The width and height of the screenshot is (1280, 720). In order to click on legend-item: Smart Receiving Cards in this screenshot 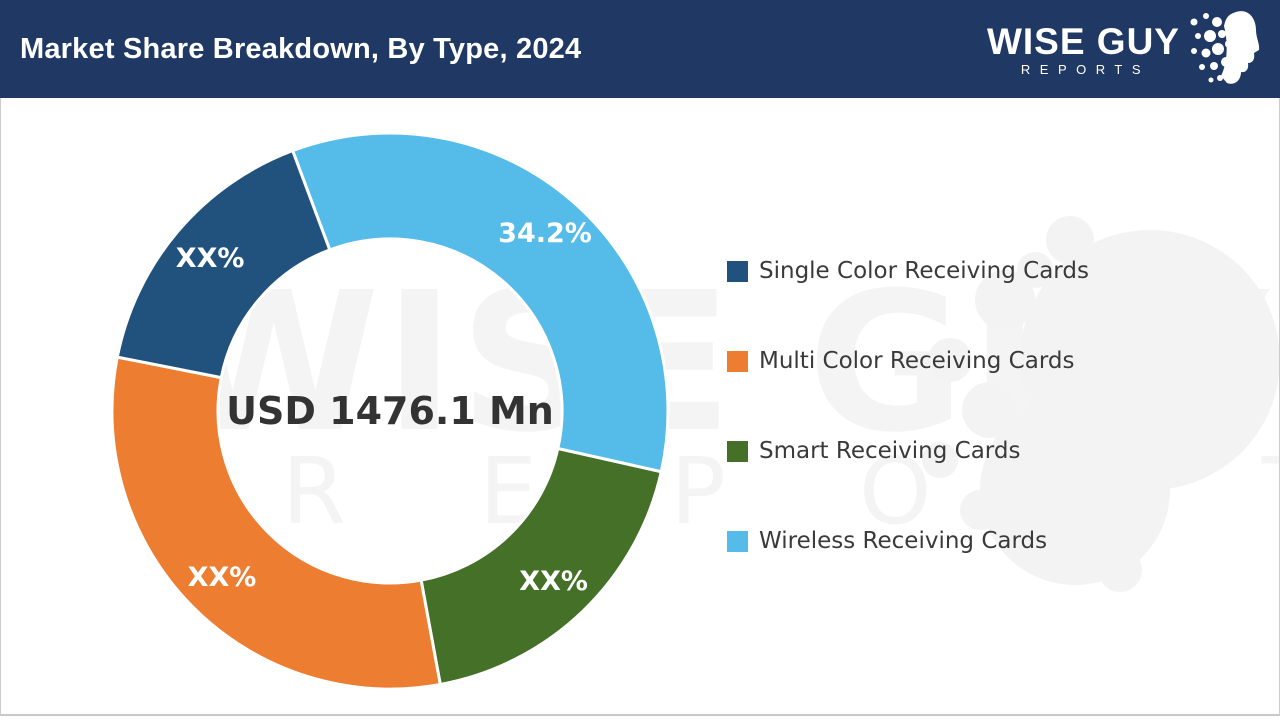, I will do `click(908, 451)`.